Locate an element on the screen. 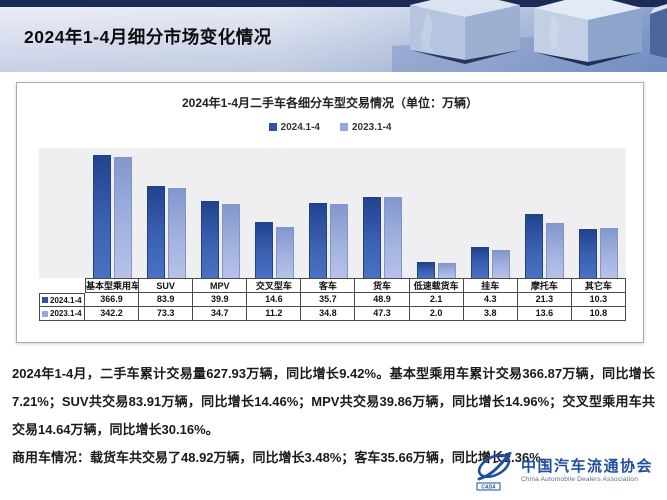 This screenshot has height=500, width=667. table-cell: 10.8 is located at coordinates (598, 314).